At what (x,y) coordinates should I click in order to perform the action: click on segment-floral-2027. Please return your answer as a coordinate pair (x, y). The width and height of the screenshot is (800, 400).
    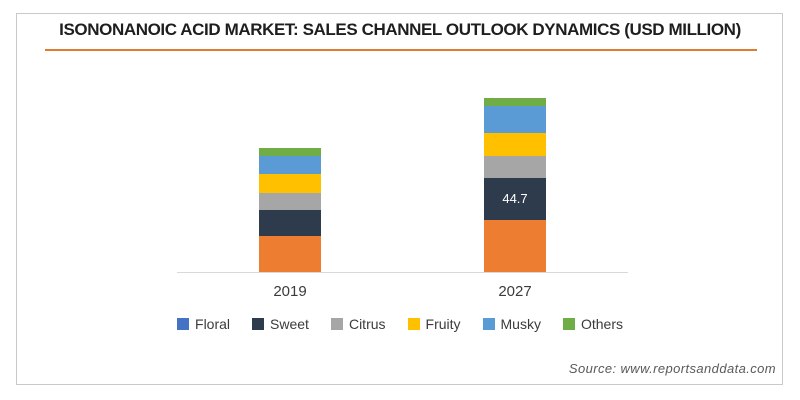
    Looking at the image, I should click on (515, 246).